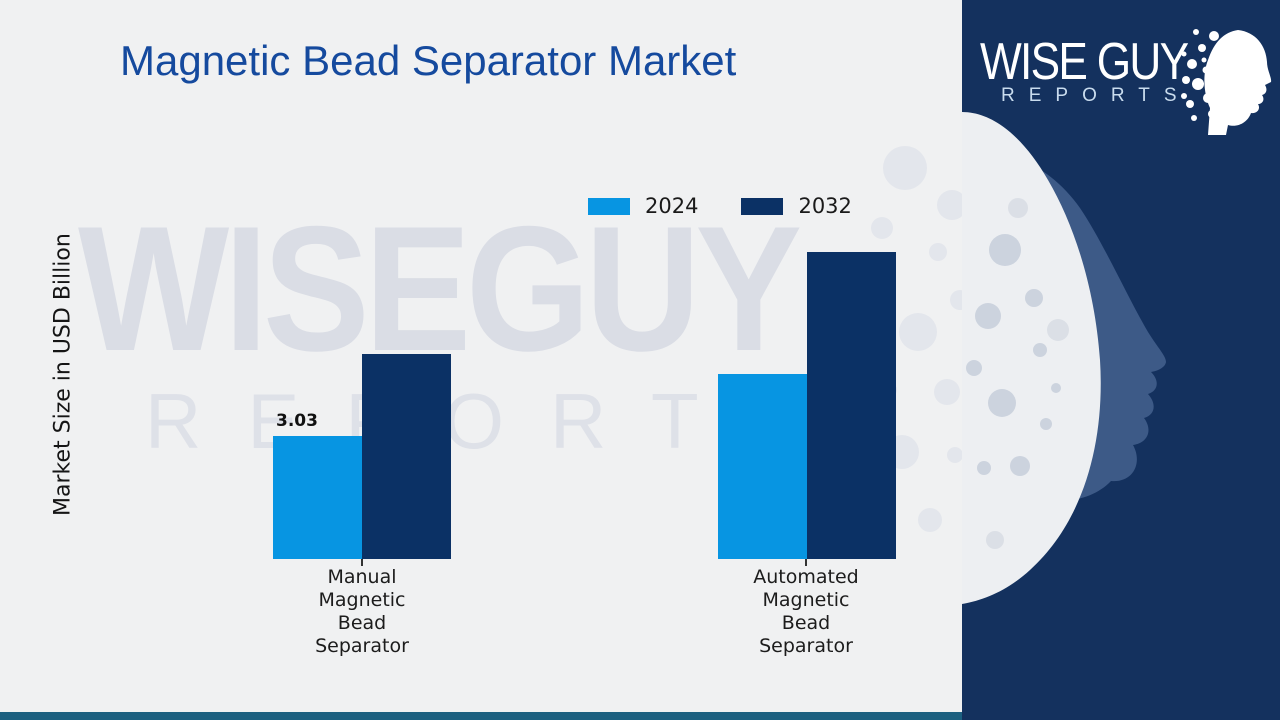  What do you see at coordinates (63, 375) in the screenshot?
I see `y-axis-label: Market Size in USD Billion` at bounding box center [63, 375].